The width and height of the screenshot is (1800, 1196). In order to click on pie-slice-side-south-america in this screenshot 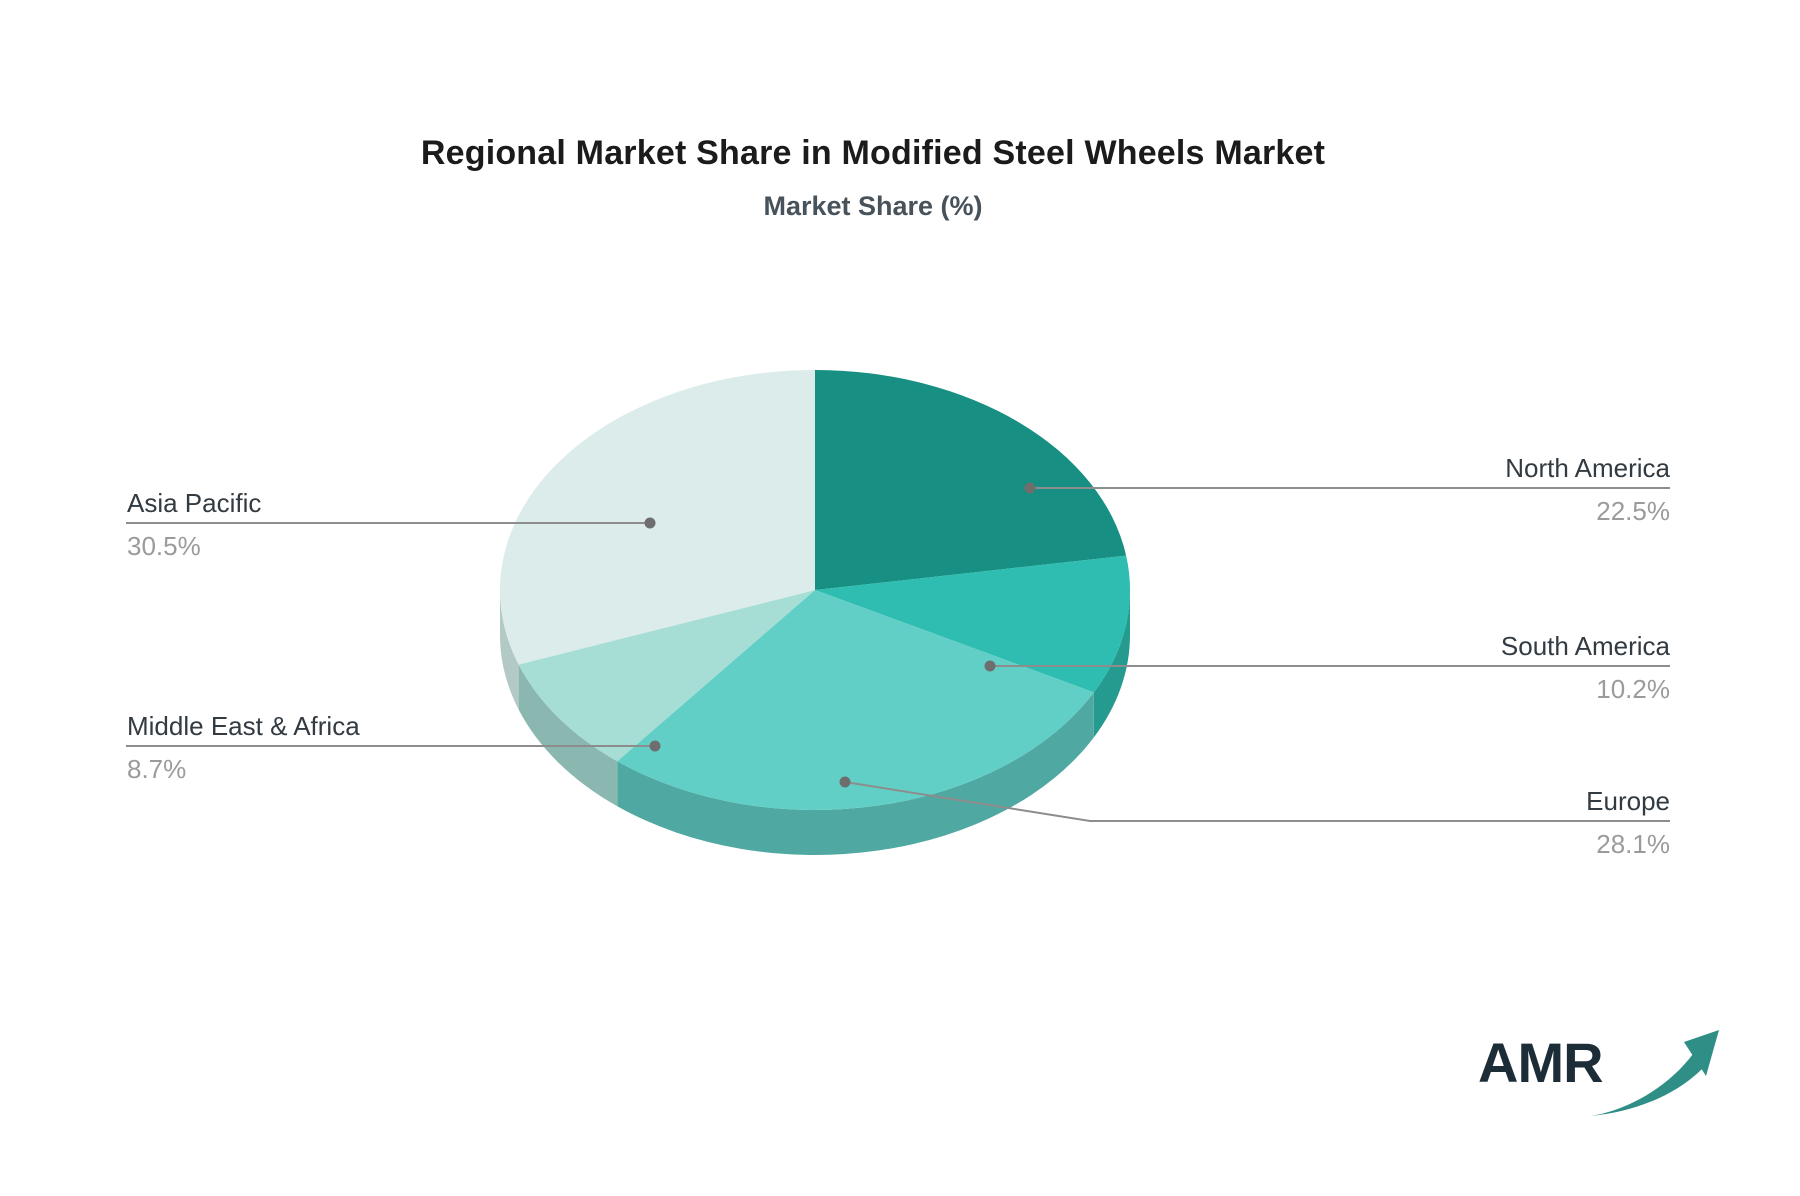, I will do `click(1111, 664)`.